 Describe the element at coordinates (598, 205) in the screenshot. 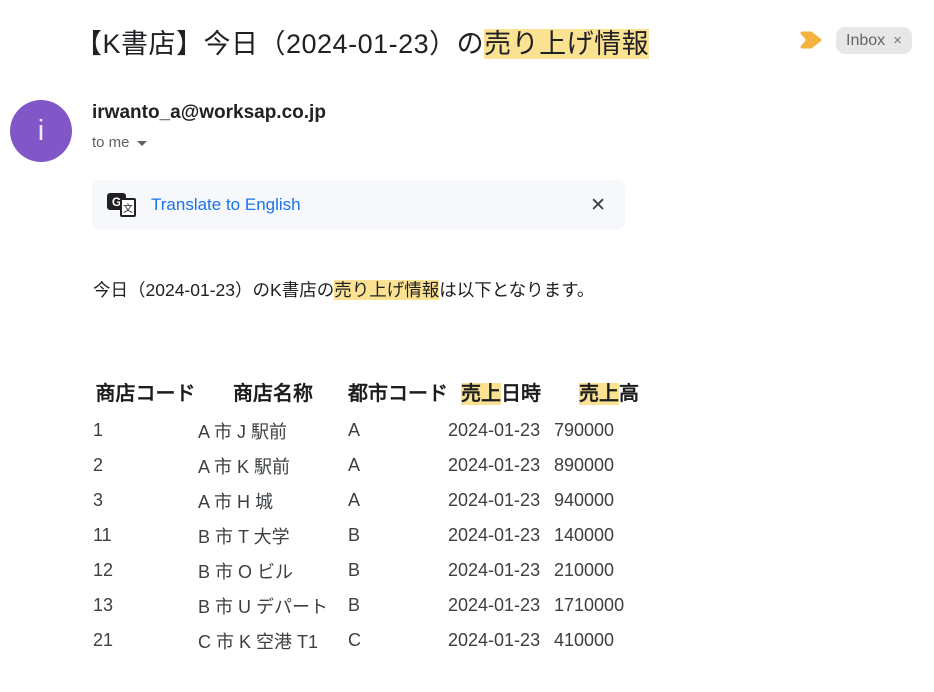

I see `close-icon: ✕` at that location.